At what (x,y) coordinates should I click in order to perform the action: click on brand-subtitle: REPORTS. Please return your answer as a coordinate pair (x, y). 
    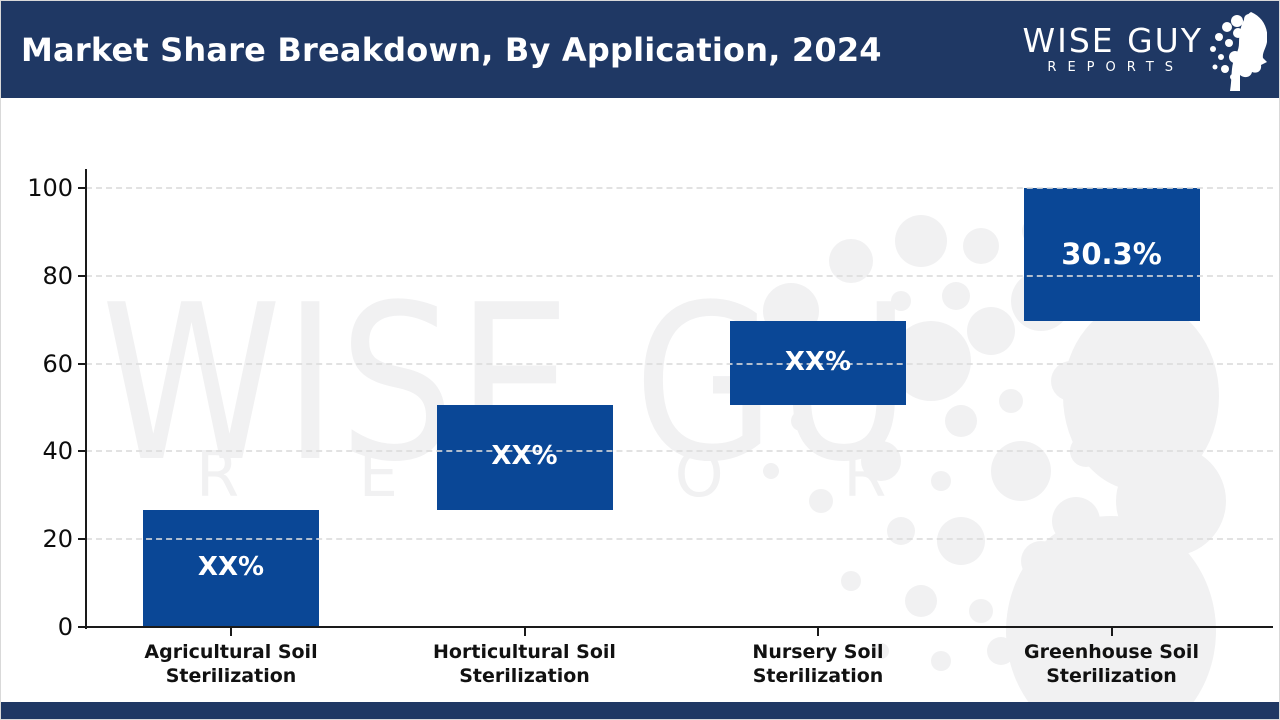
    Looking at the image, I should click on (1116, 67).